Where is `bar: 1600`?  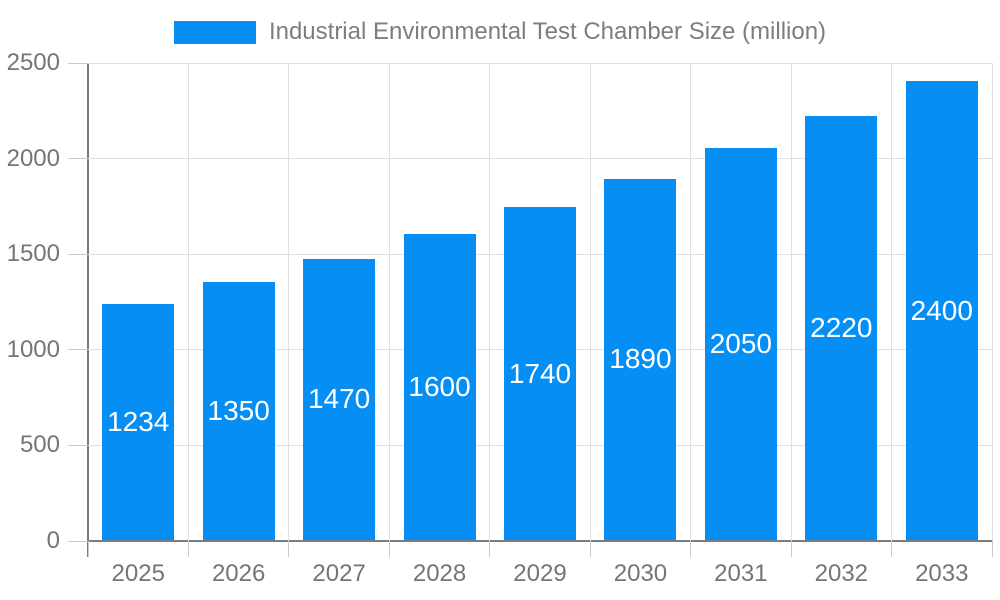
bar: 1600 is located at coordinates (439, 387).